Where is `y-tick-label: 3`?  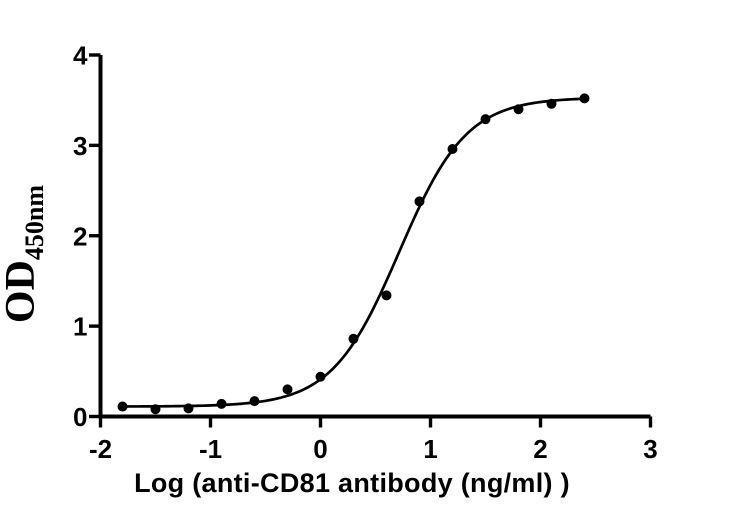
y-tick-label: 3 is located at coordinates (80, 146).